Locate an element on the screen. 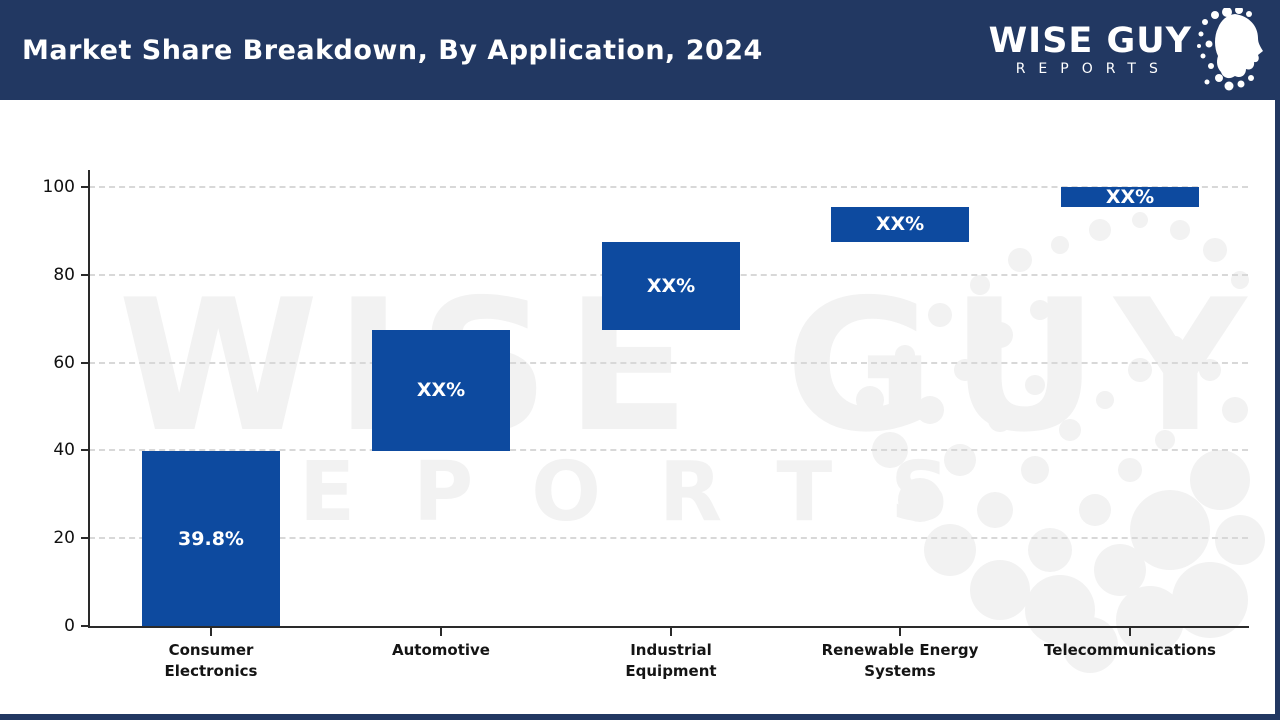 The image size is (1280, 720). y-axis-tick-label: 100 is located at coordinates (58, 187).